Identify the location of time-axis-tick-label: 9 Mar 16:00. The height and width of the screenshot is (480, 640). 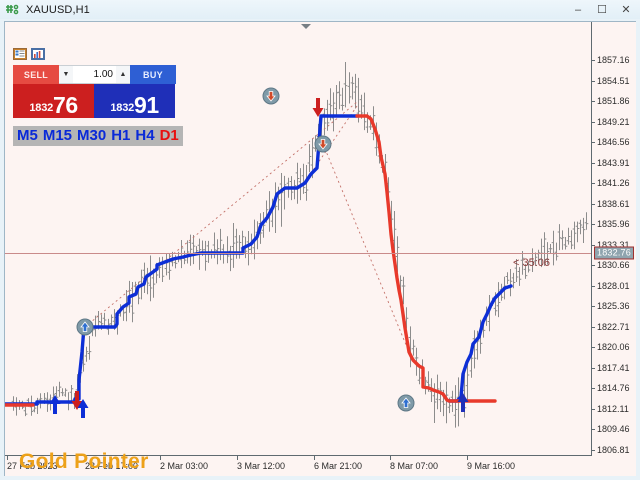
(491, 466).